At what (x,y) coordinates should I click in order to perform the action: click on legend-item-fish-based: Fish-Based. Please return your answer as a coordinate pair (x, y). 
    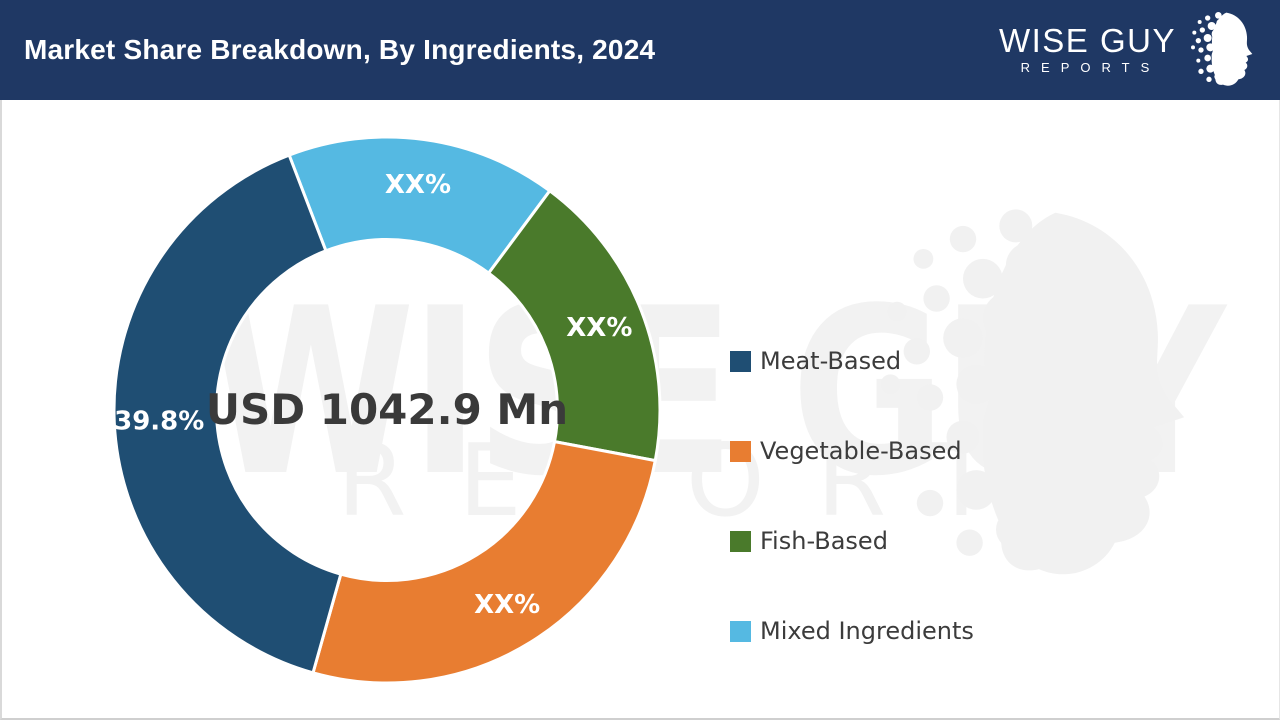
    Looking at the image, I should click on (852, 541).